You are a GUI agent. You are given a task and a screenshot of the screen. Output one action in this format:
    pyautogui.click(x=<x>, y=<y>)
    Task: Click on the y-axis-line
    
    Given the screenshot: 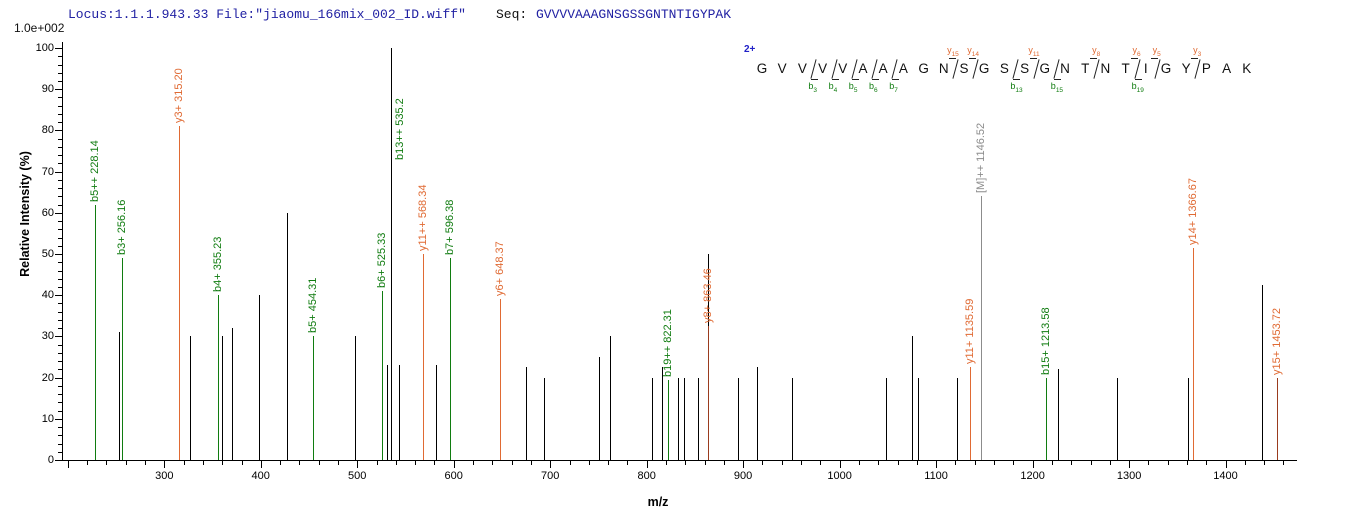 What is the action you would take?
    pyautogui.click(x=62, y=251)
    